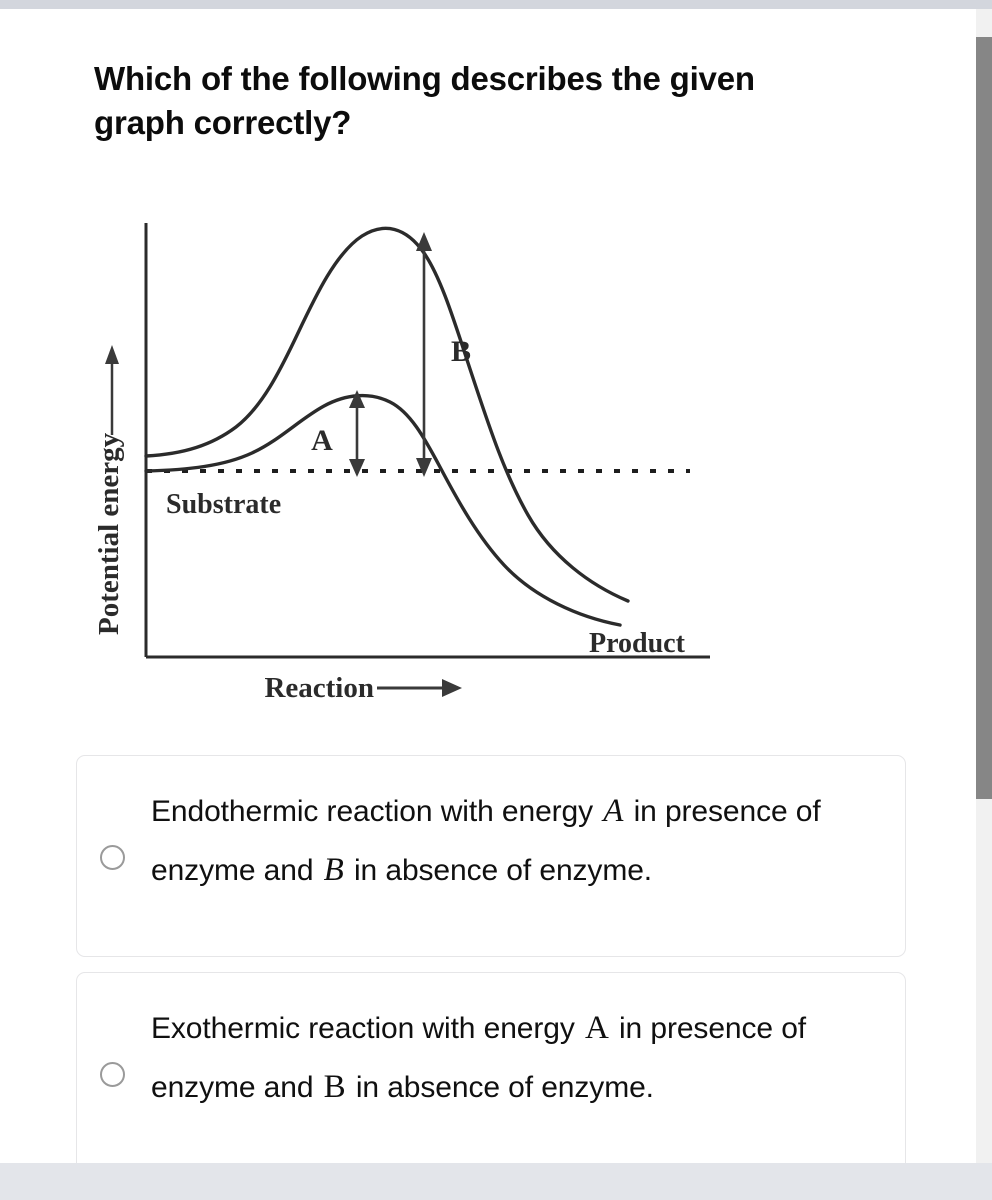 Image resolution: width=992 pixels, height=1200 pixels. Describe the element at coordinates (383, 510) in the screenshot. I see `catalysed-energy-curve` at that location.